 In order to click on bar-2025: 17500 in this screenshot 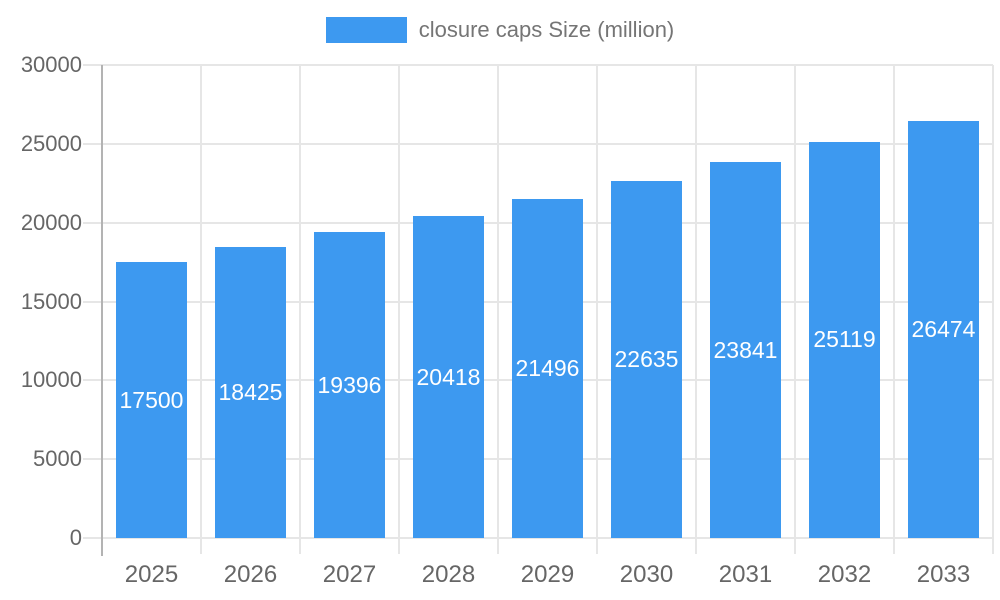, I will do `click(151, 400)`.